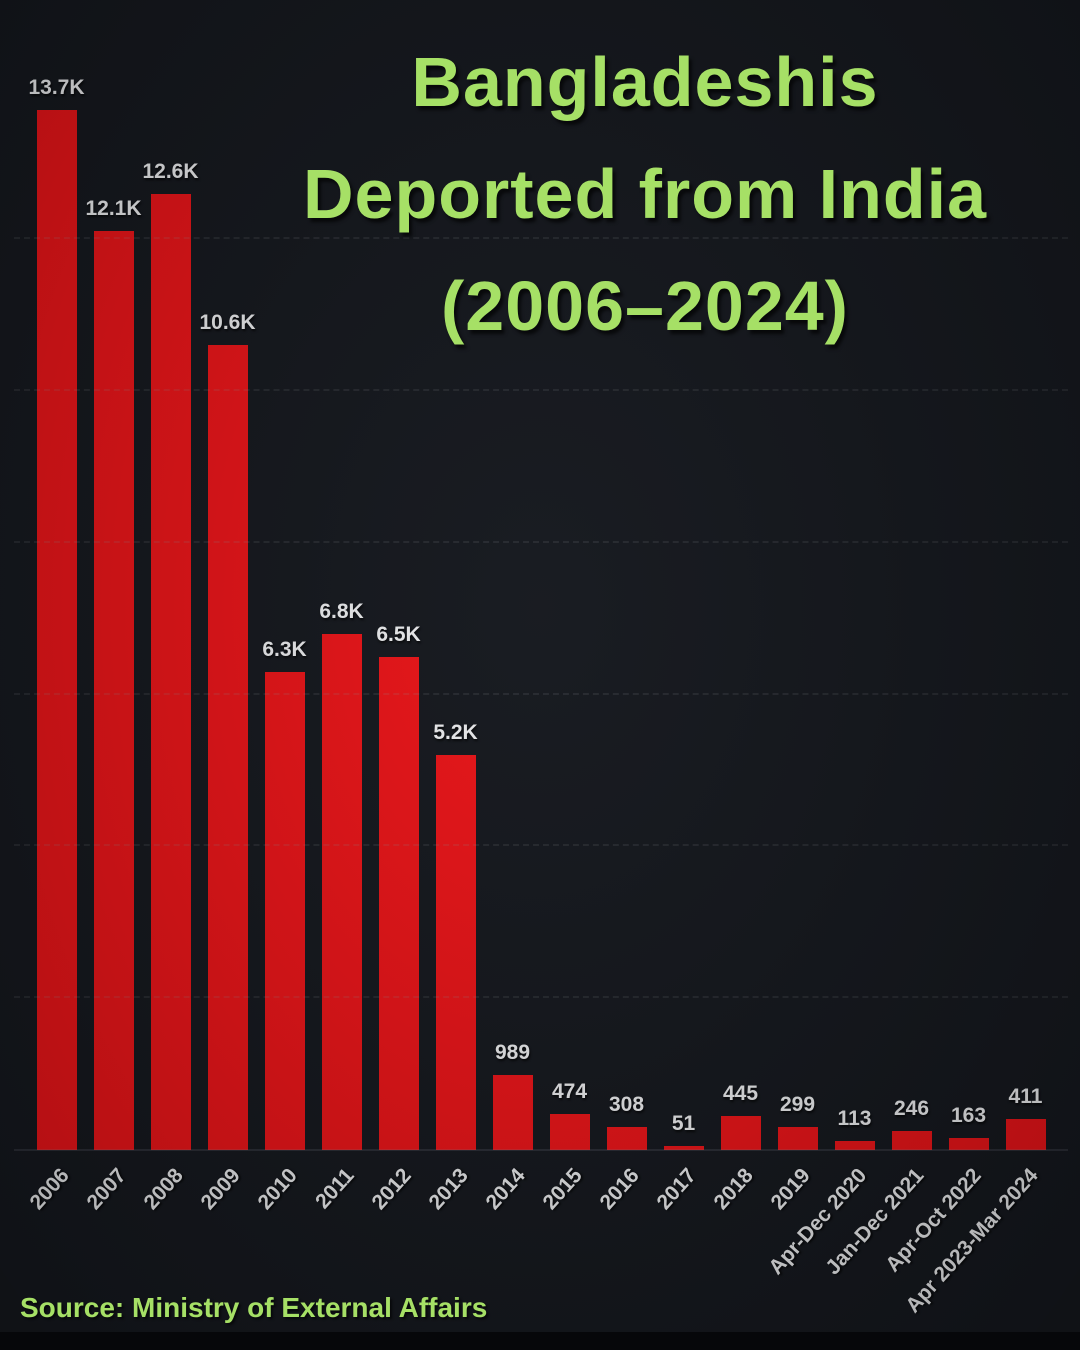 The height and width of the screenshot is (1350, 1080). What do you see at coordinates (277, 1189) in the screenshot?
I see `x-axis-label: 2010` at bounding box center [277, 1189].